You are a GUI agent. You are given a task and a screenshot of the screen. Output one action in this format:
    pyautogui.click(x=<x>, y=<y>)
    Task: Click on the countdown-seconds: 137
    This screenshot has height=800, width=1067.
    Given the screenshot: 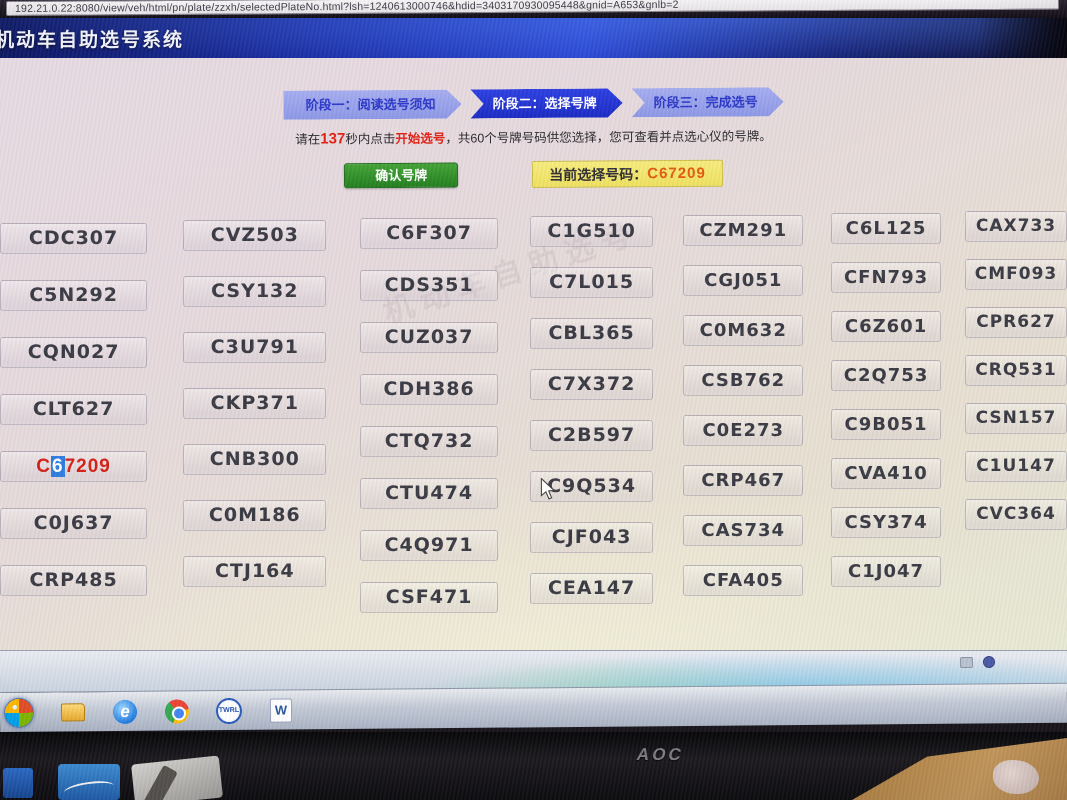 What is the action you would take?
    pyautogui.click(x=333, y=139)
    